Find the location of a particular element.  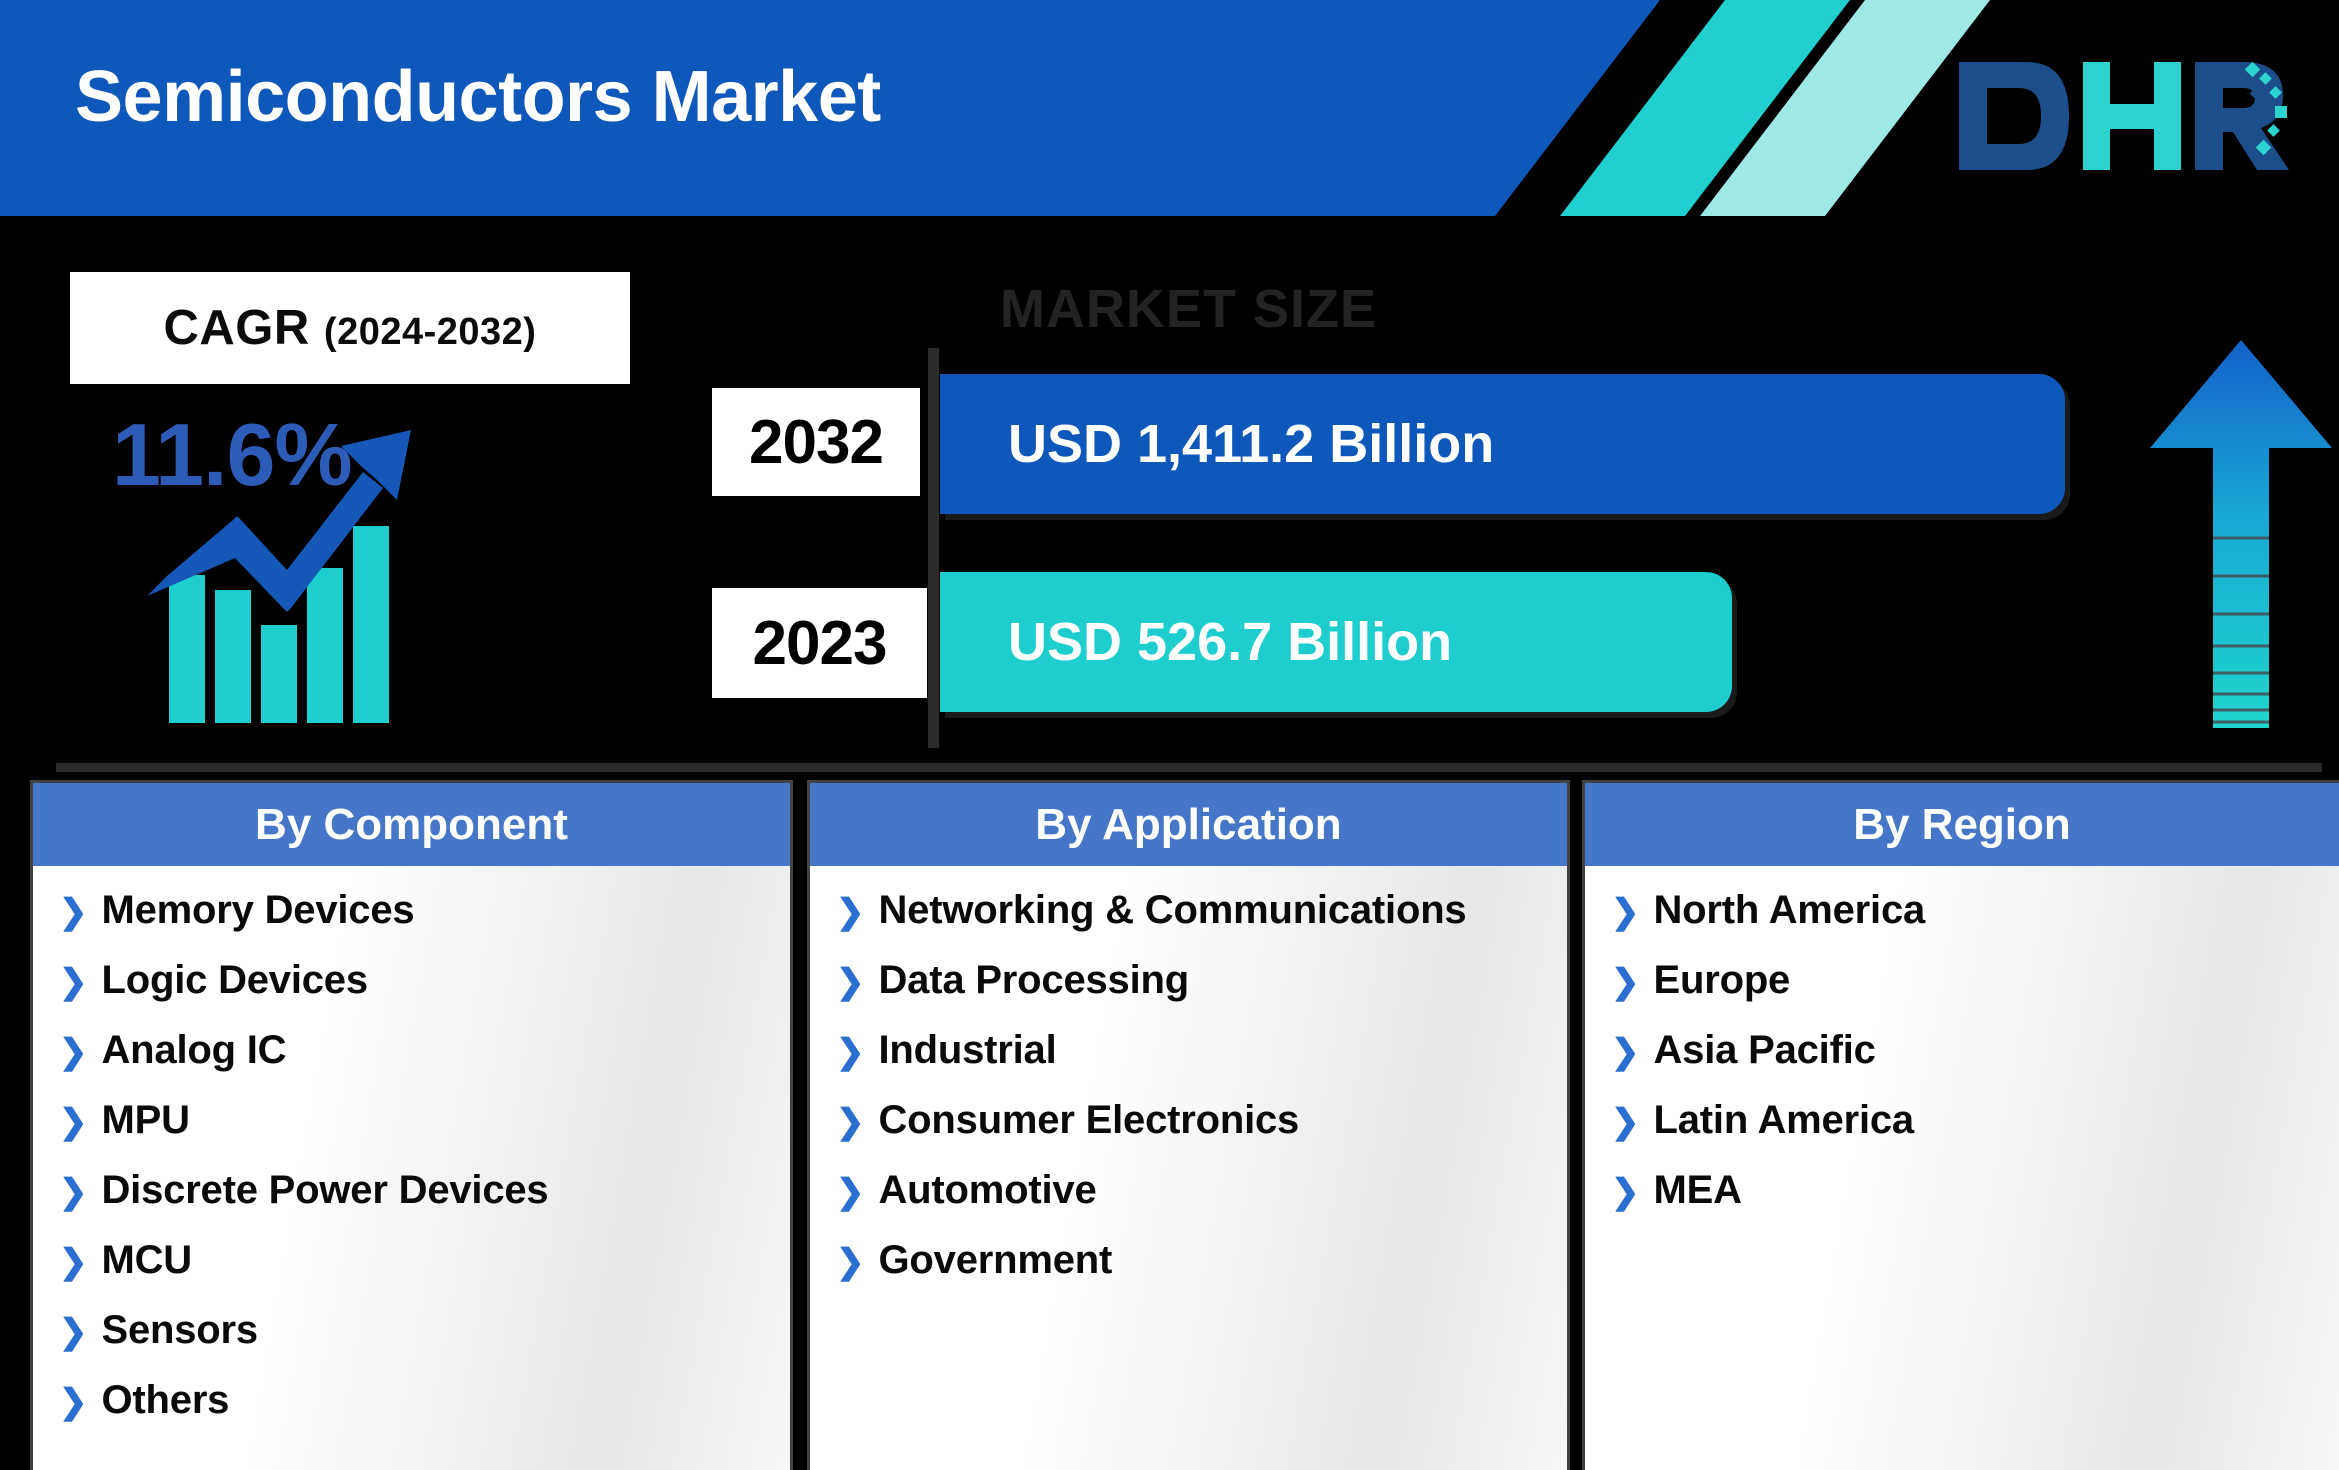

list-item-label: Memory Devices is located at coordinates (258, 910).